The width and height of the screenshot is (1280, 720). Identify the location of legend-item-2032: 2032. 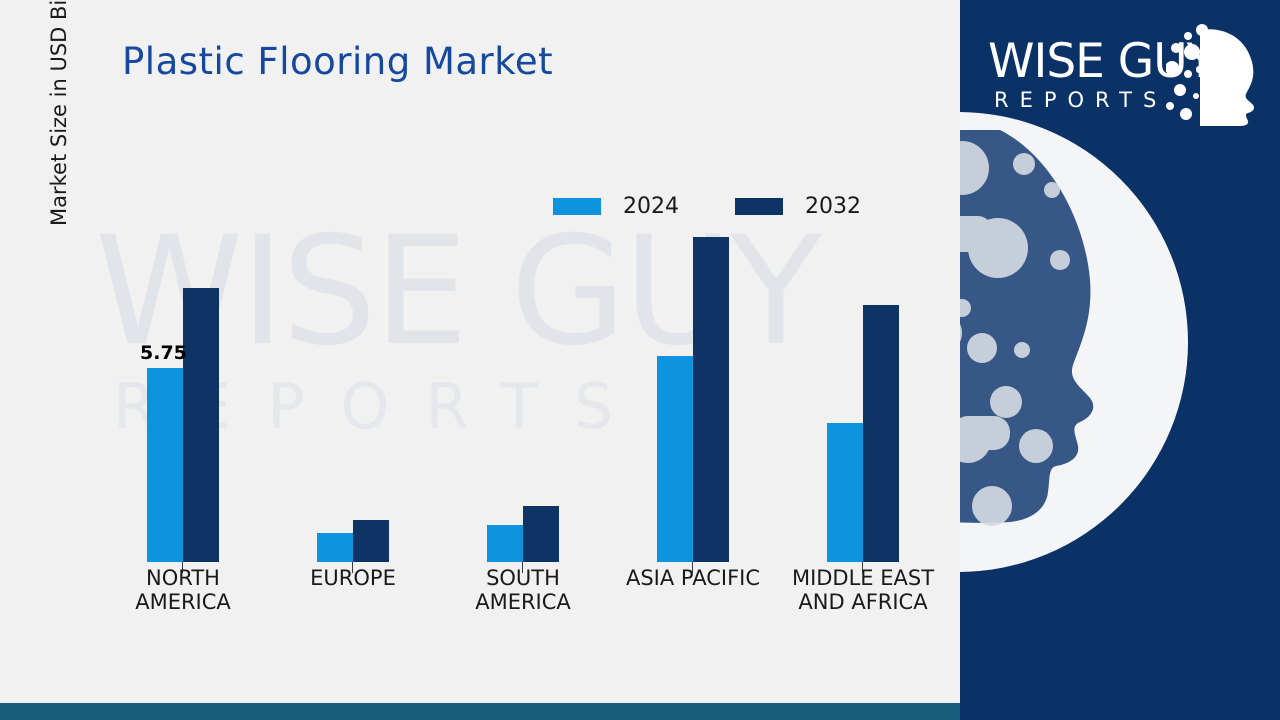
(798, 206).